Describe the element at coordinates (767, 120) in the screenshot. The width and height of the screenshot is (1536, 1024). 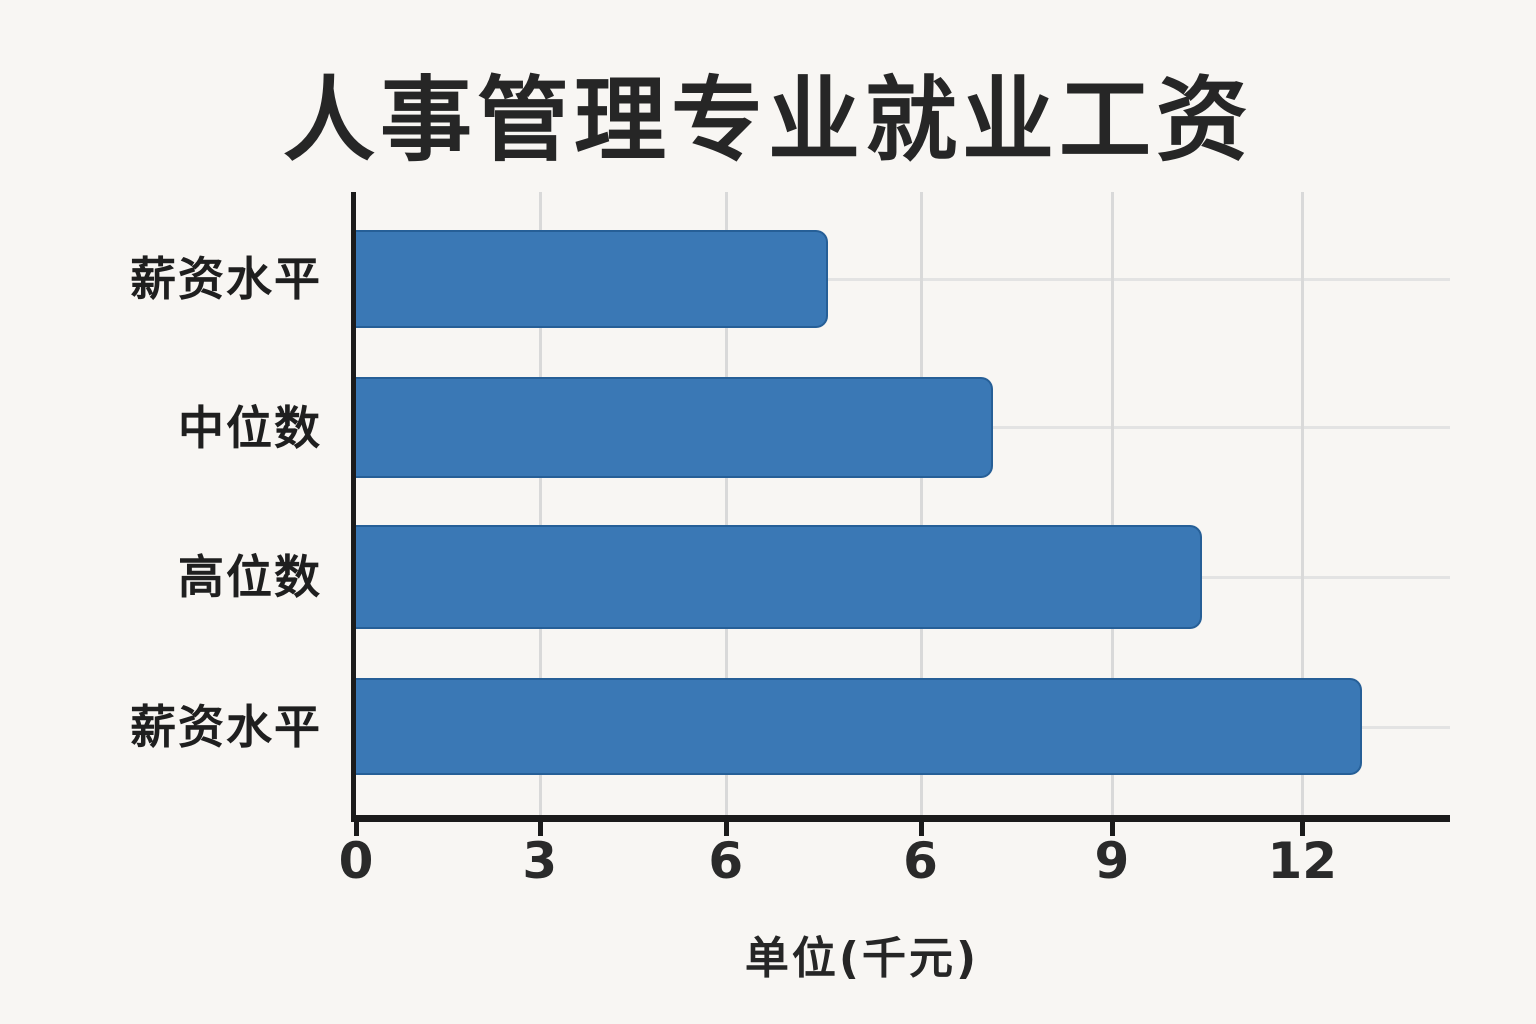
I see `chart-title: 人事管理专业就业工资` at that location.